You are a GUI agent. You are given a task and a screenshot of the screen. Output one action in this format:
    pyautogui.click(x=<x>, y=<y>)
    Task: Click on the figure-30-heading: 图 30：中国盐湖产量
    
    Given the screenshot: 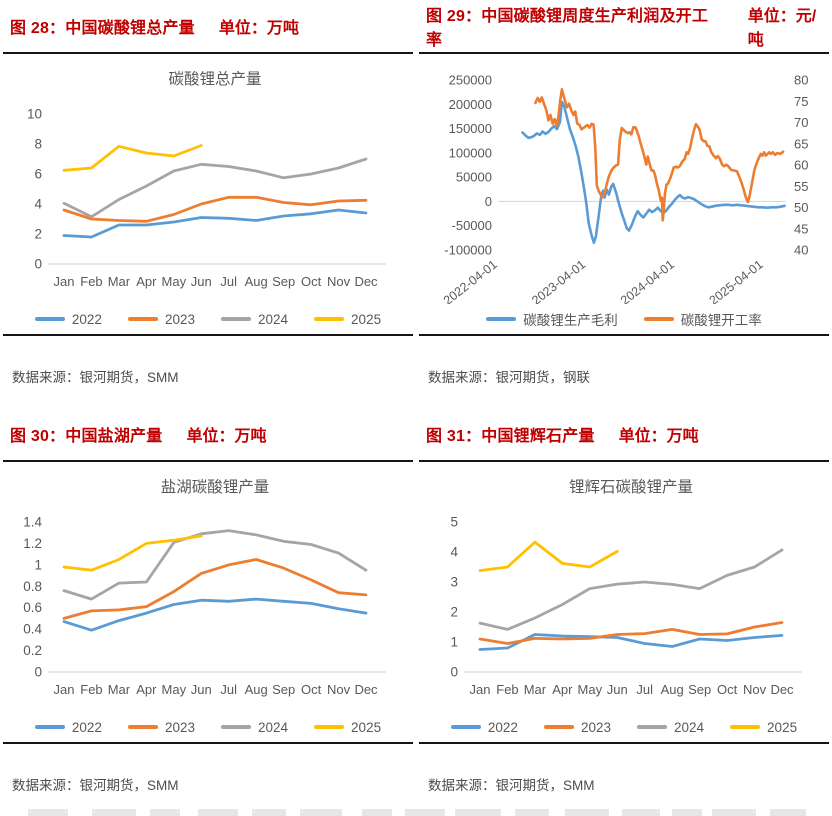 What is the action you would take?
    pyautogui.click(x=86, y=436)
    